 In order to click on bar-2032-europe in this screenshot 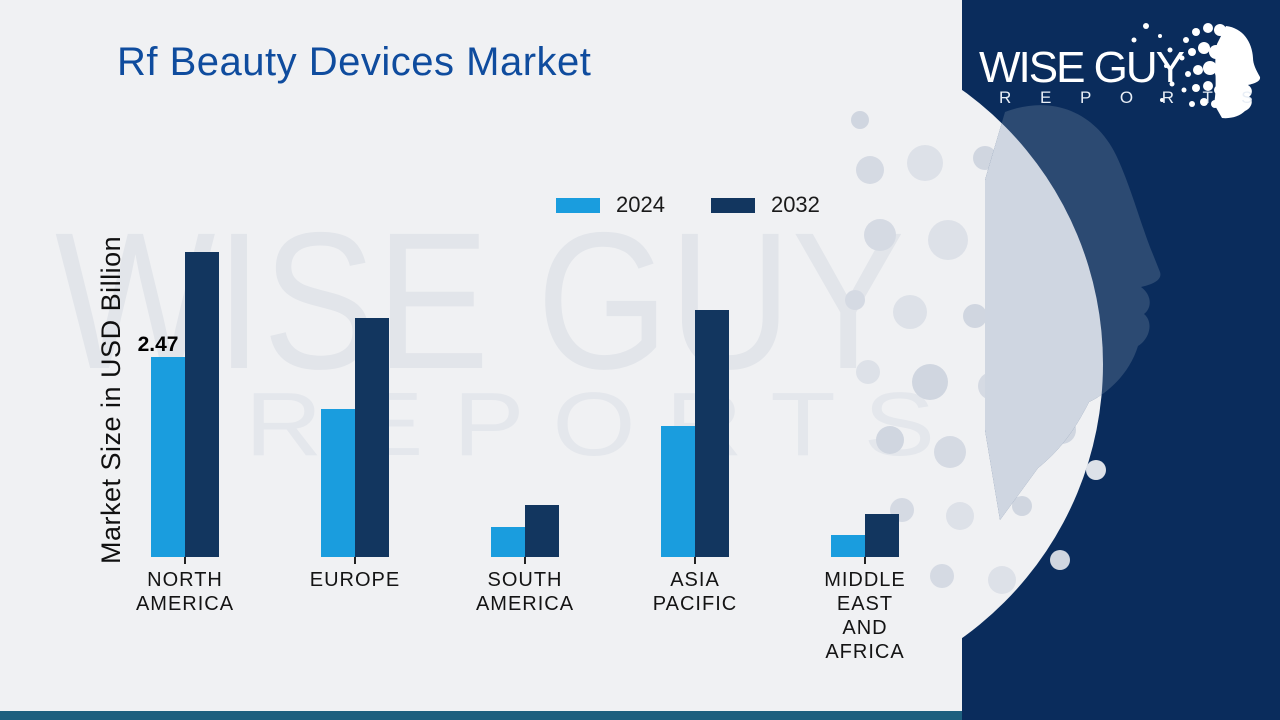, I will do `click(372, 437)`.